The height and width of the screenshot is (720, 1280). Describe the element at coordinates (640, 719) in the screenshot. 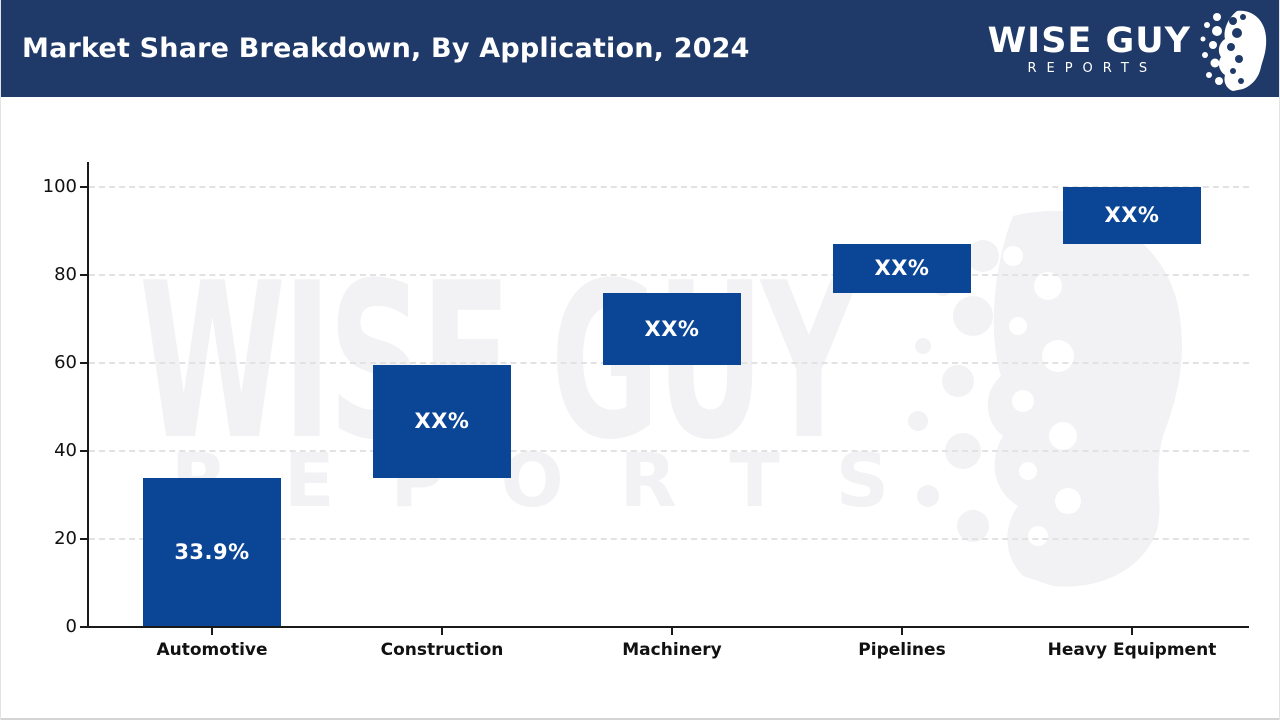

I see `bottom-border-line` at that location.